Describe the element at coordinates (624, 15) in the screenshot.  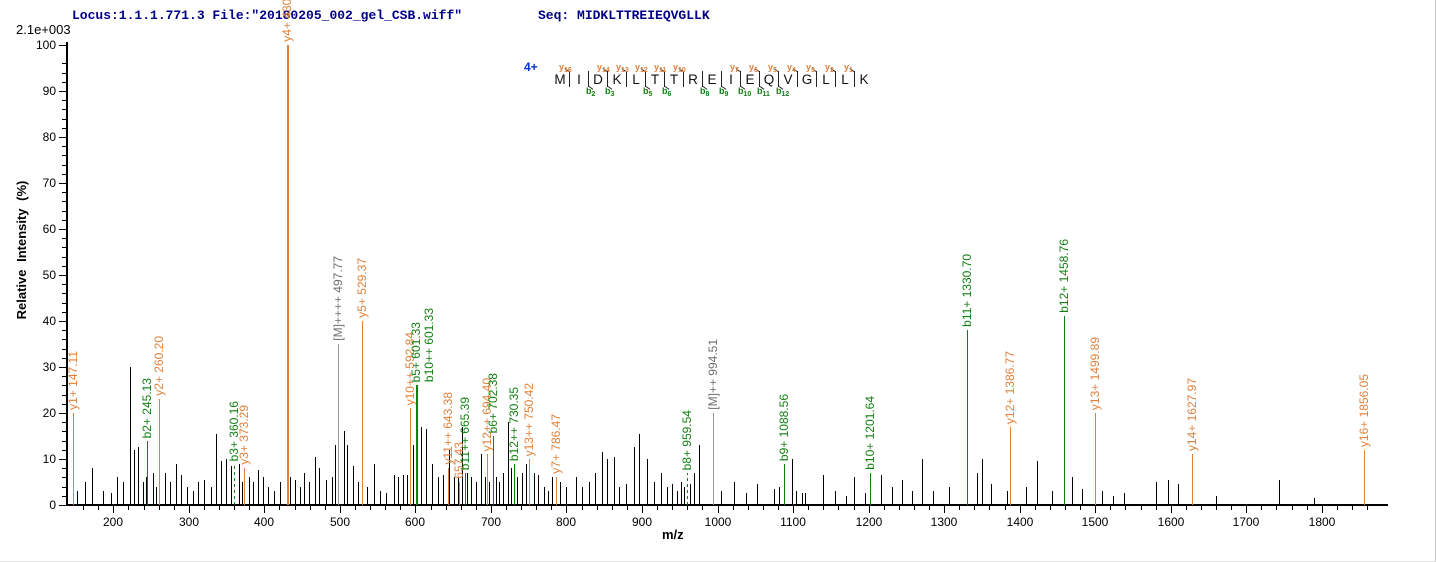
I see `sequence-info: Seq: MIDKLTTREIEQVGLLK` at that location.